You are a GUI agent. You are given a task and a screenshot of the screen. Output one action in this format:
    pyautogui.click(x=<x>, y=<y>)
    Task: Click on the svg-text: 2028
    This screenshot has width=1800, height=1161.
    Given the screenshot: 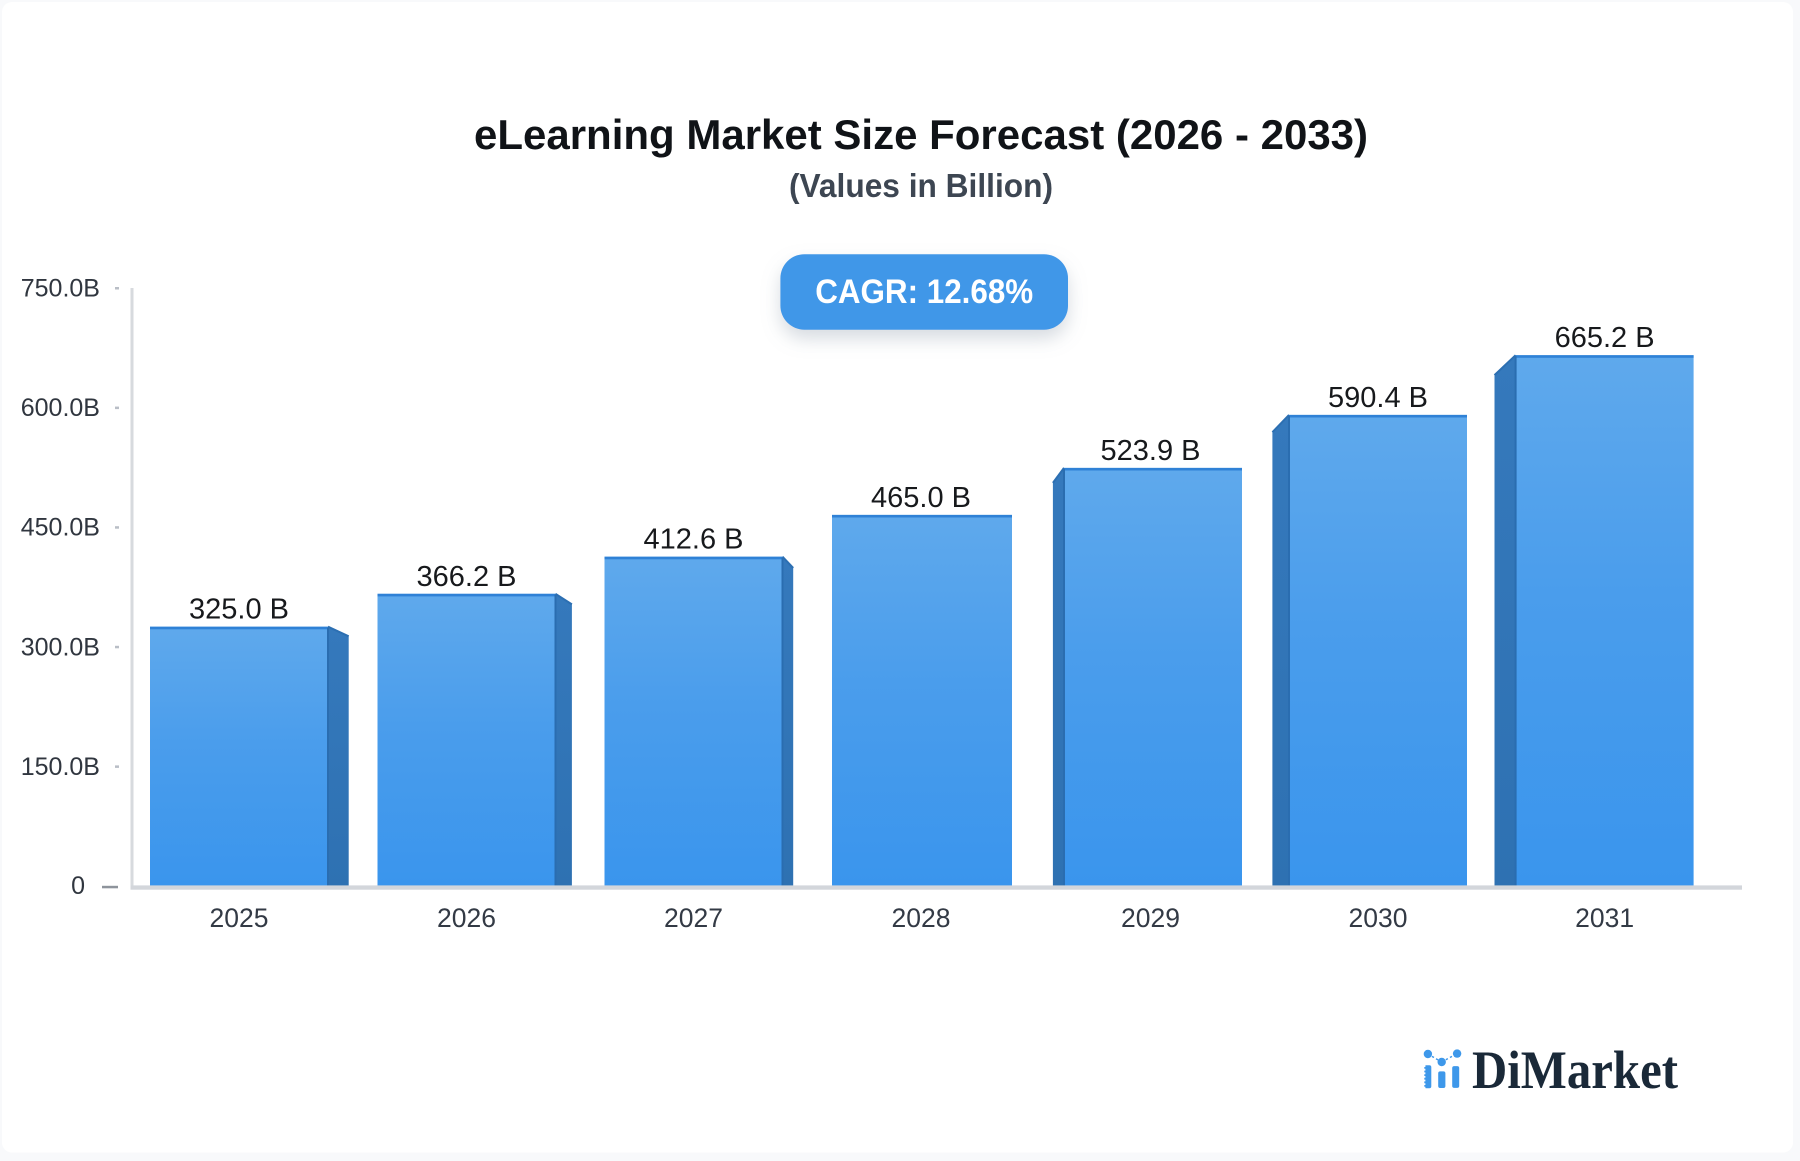 What is the action you would take?
    pyautogui.click(x=921, y=918)
    